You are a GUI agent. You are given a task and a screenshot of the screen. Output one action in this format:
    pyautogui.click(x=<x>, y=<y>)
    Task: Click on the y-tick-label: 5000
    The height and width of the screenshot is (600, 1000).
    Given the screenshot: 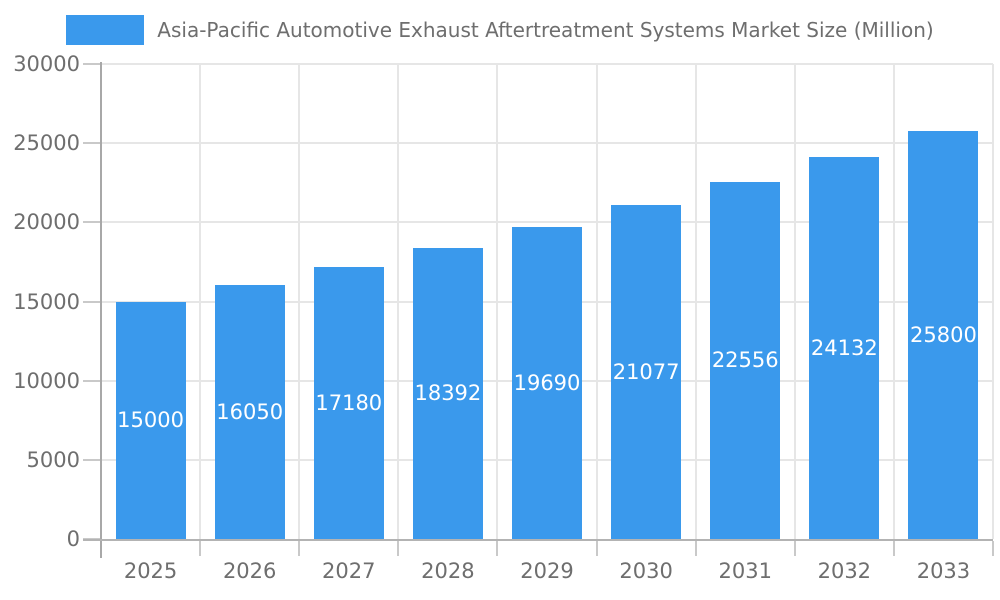 What is the action you would take?
    pyautogui.click(x=53, y=459)
    